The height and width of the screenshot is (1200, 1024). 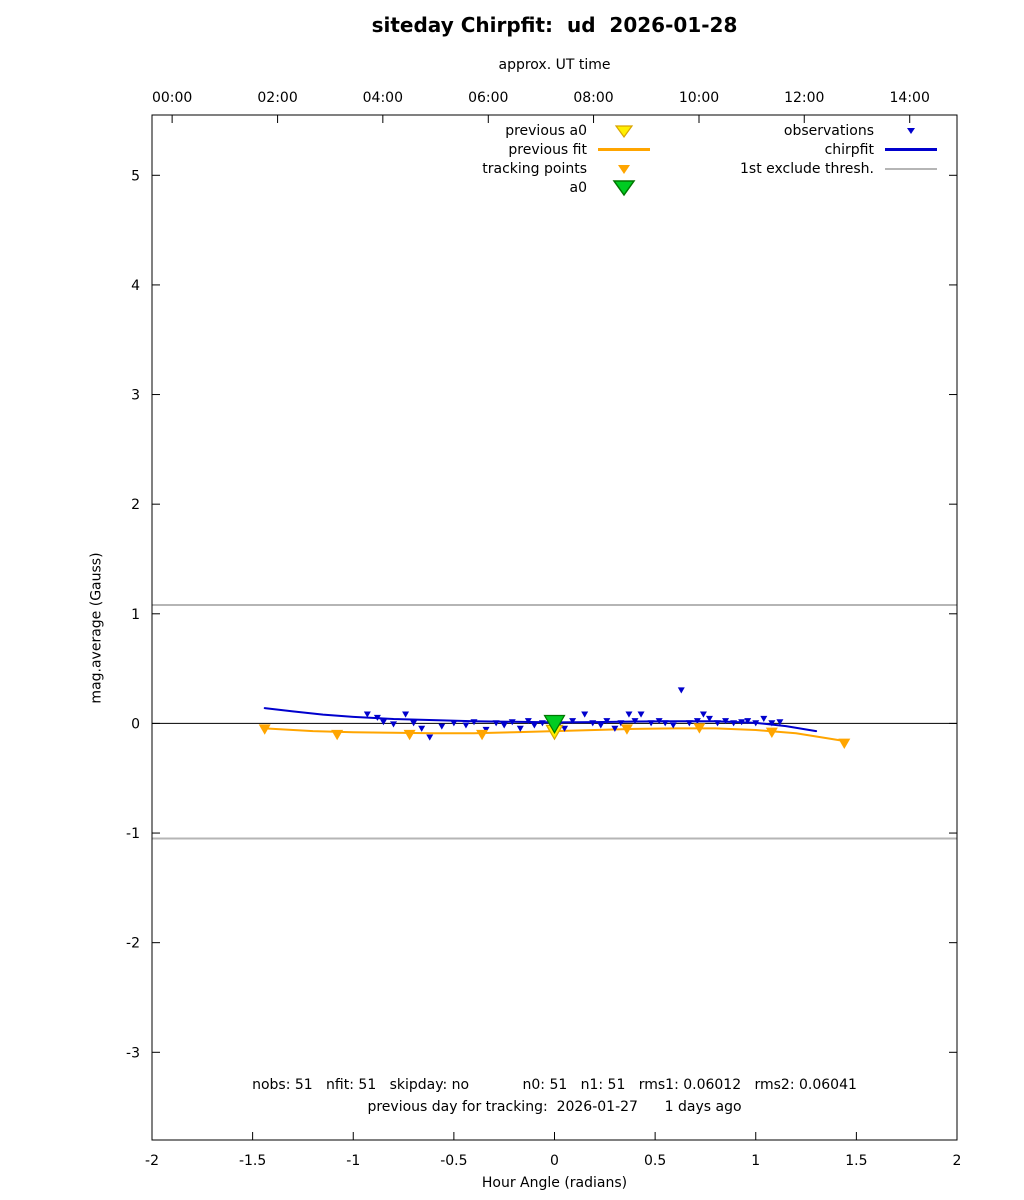 What do you see at coordinates (828, 130) in the screenshot?
I see `legend-label-observations: observations` at bounding box center [828, 130].